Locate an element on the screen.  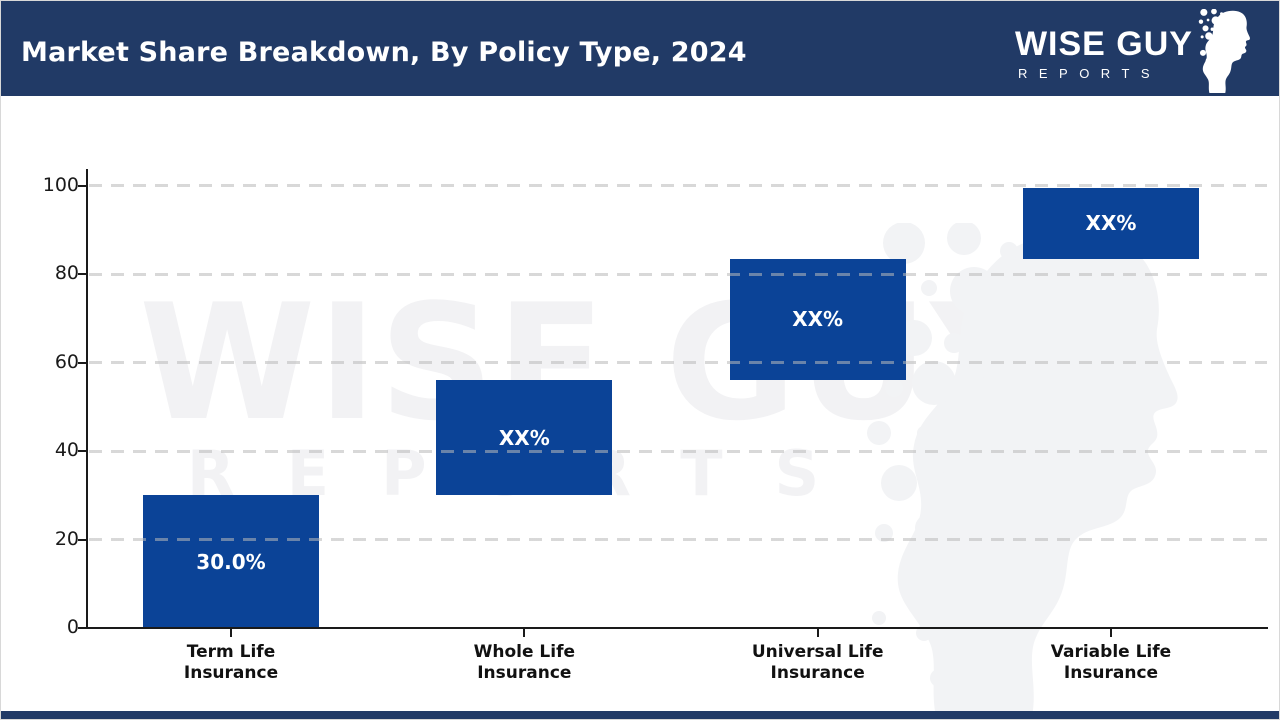
category-label: Whole Life Insurance is located at coordinates (524, 662).